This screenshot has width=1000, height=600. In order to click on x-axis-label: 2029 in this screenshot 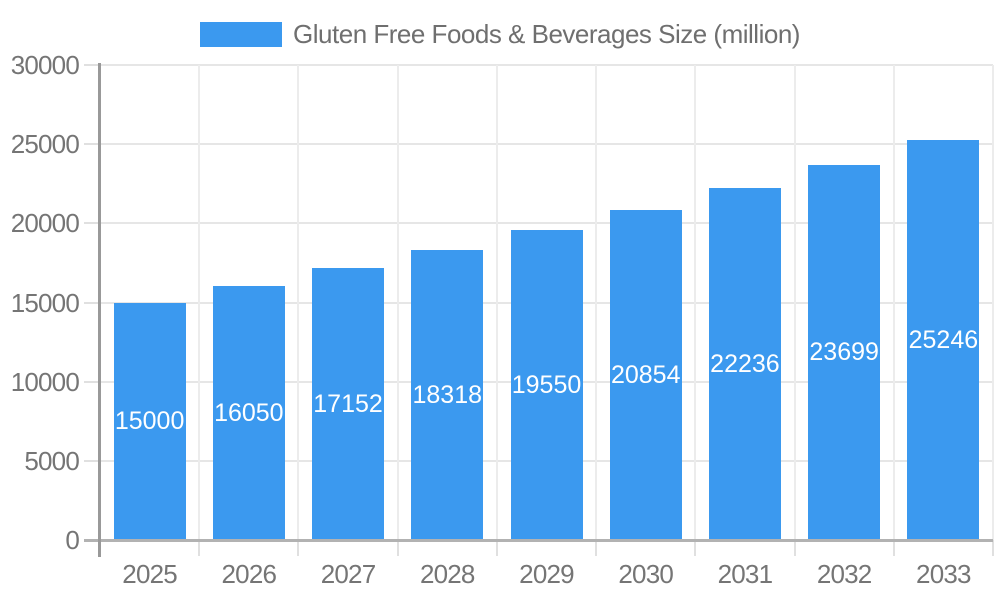, I will do `click(546, 574)`.